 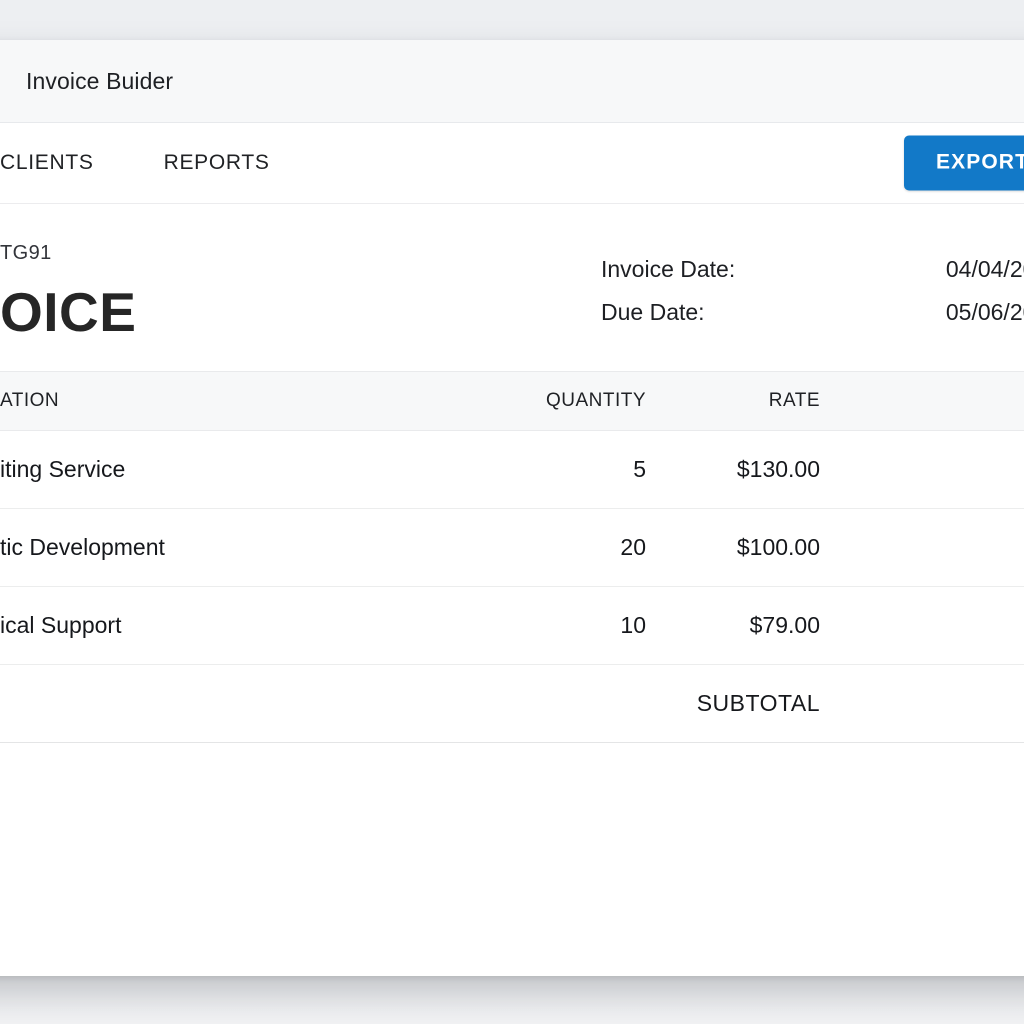 I want to click on due-date-value: 05/06/2021, so click(x=984, y=312).